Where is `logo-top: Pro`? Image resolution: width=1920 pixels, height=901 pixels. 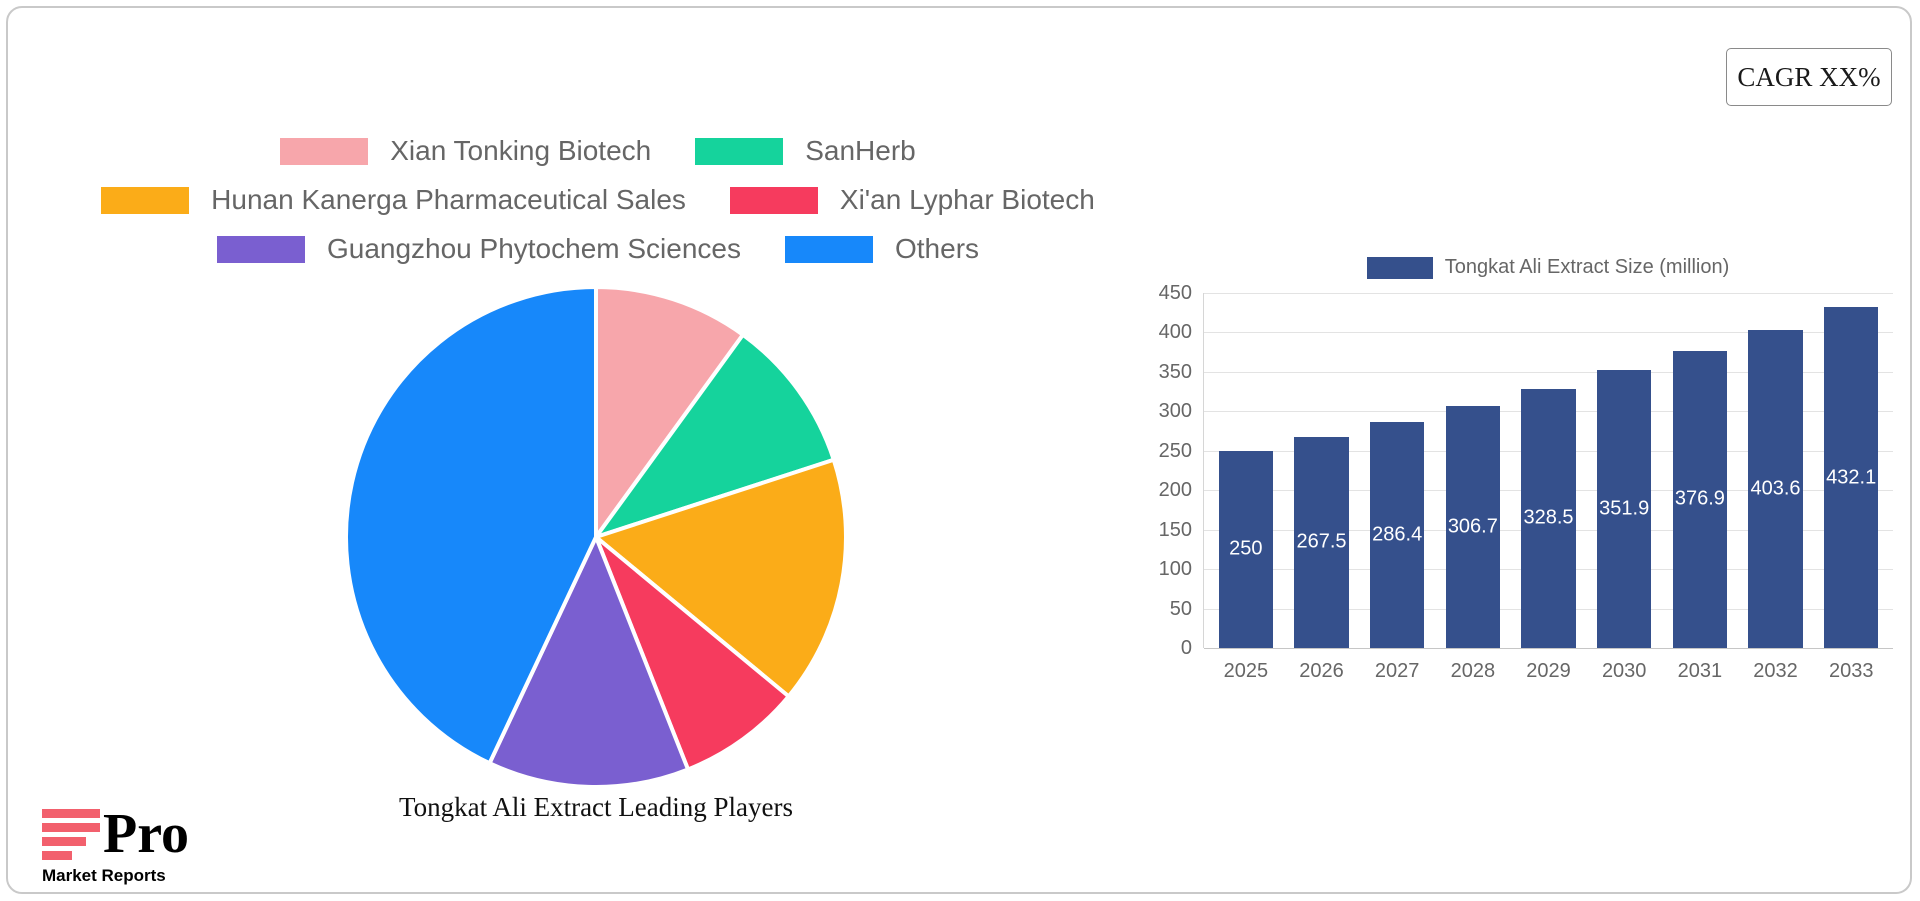
logo-top: Pro is located at coordinates (115, 834).